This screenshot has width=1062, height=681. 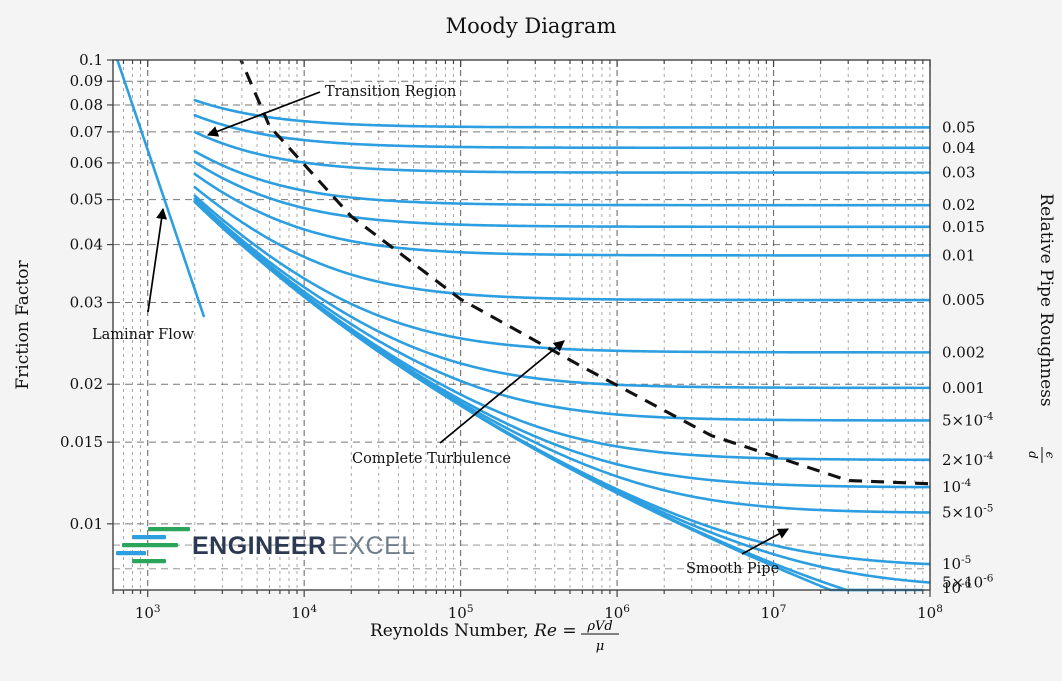 I want to click on right-axis-label: 5×10-6, so click(x=968, y=582).